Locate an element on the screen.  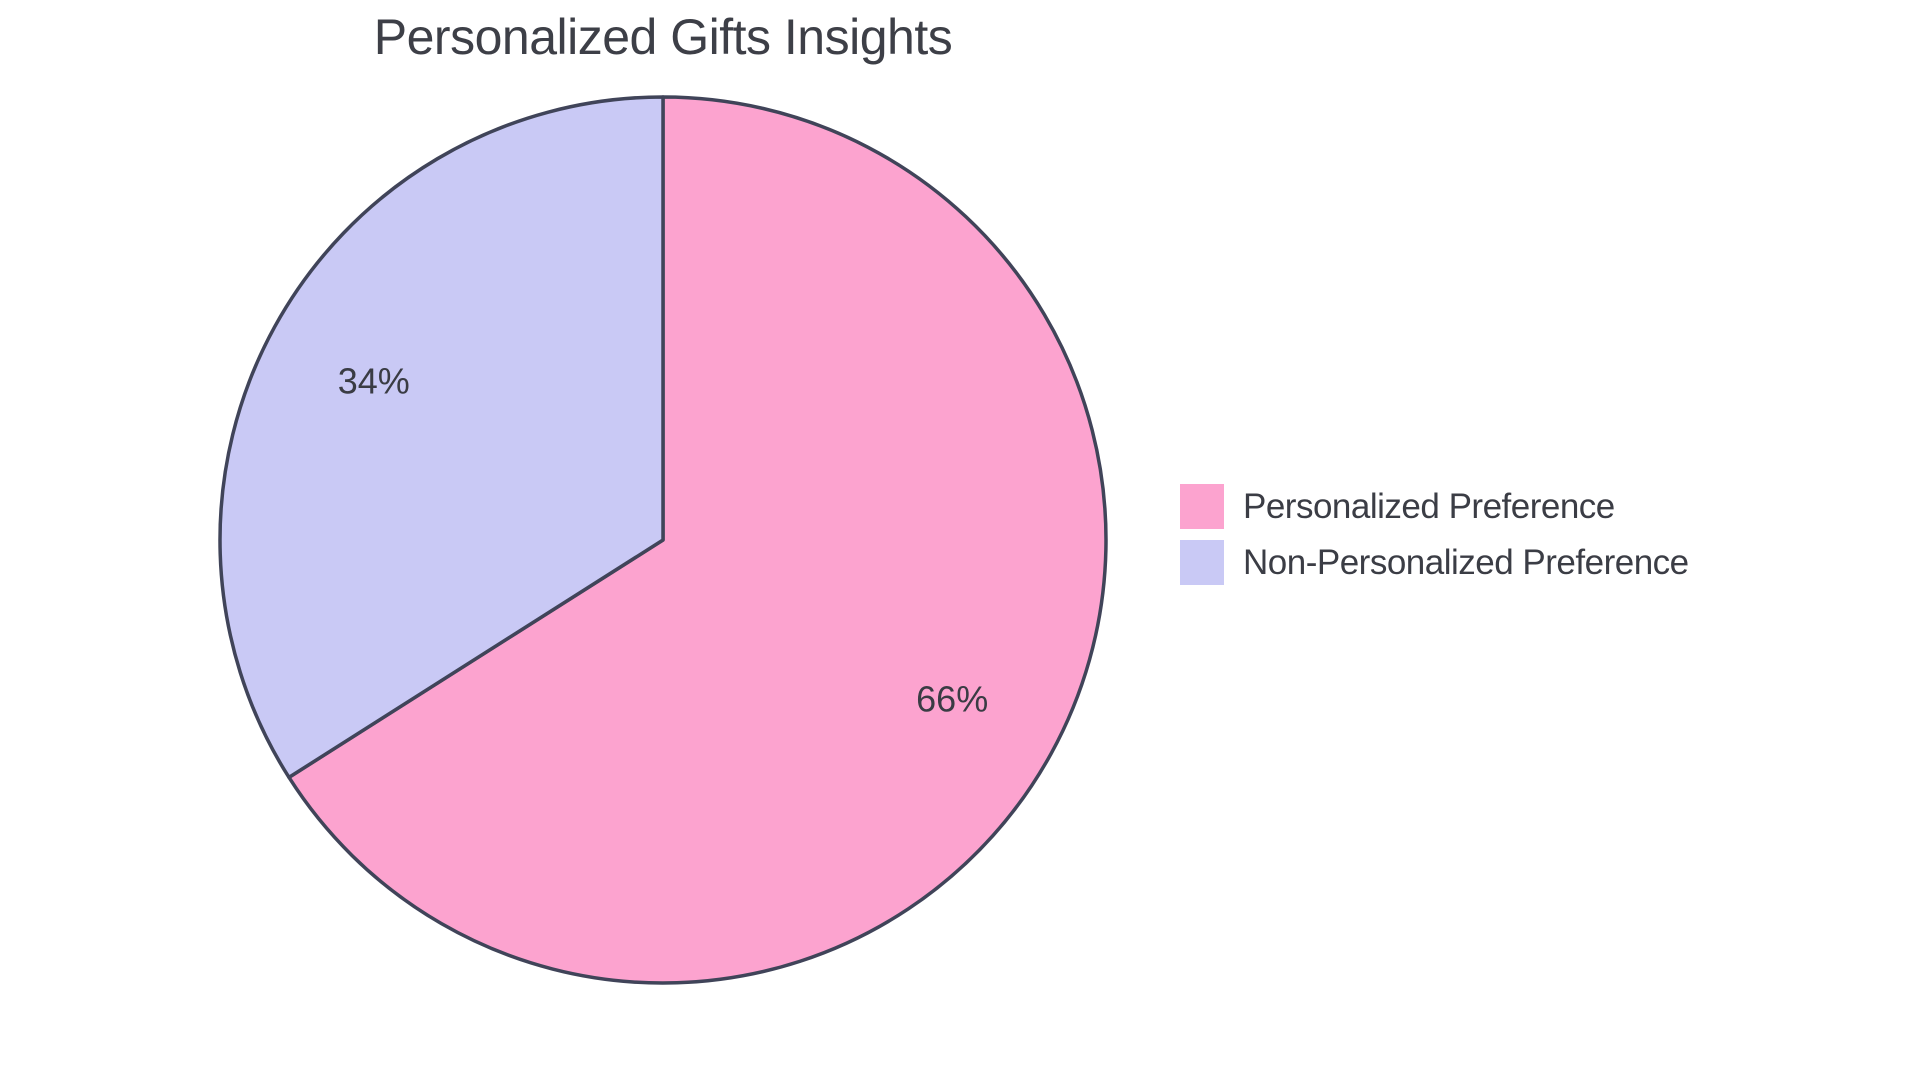
pie-slice-non-personalized-preference is located at coordinates (441, 437).